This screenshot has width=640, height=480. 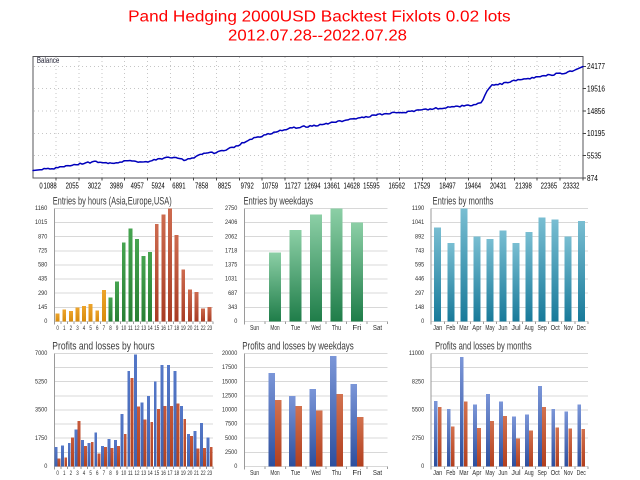 What do you see at coordinates (231, 250) in the screenshot?
I see `svg-text: 1718` at bounding box center [231, 250].